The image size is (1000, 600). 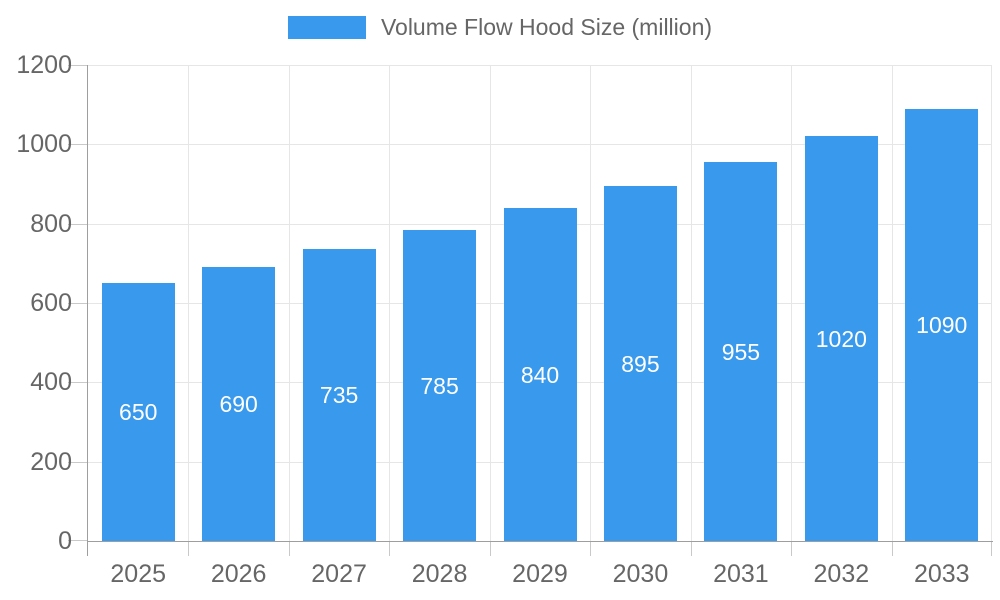 I want to click on x-axis-tick-label: 2032, so click(x=841, y=574).